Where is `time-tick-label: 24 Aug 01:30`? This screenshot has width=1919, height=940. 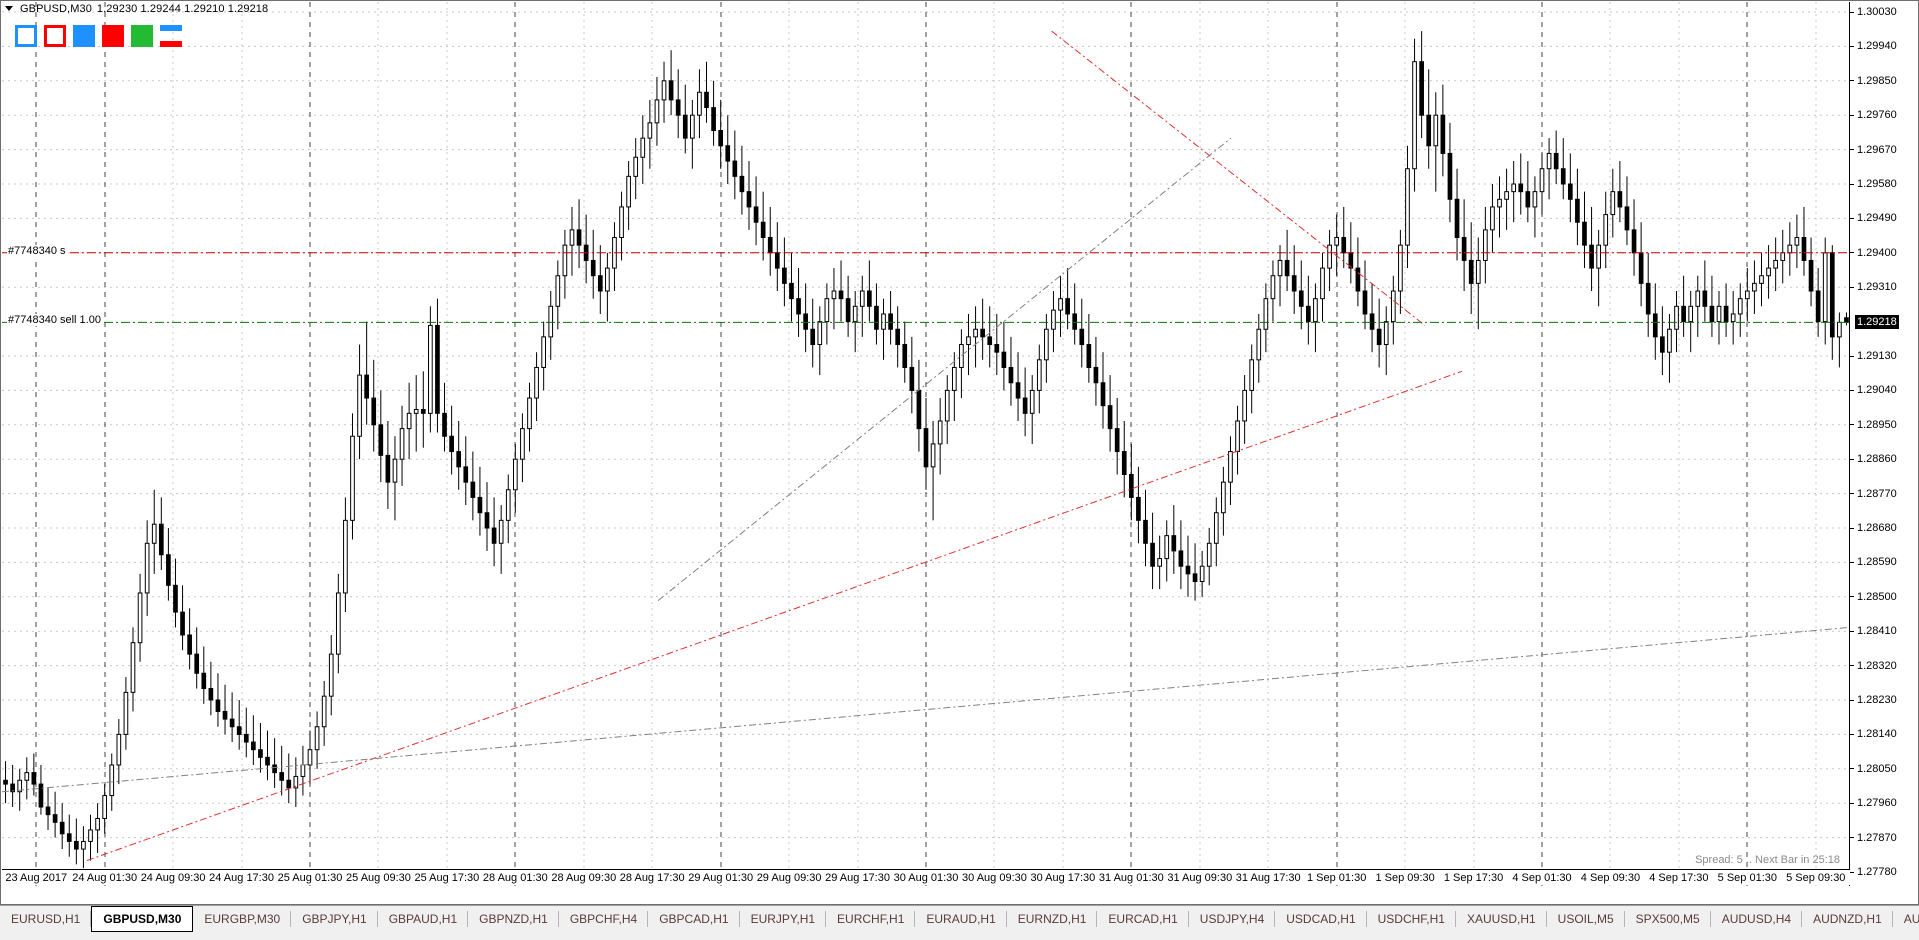
time-tick-label: 24 Aug 01:30 is located at coordinates (105, 878).